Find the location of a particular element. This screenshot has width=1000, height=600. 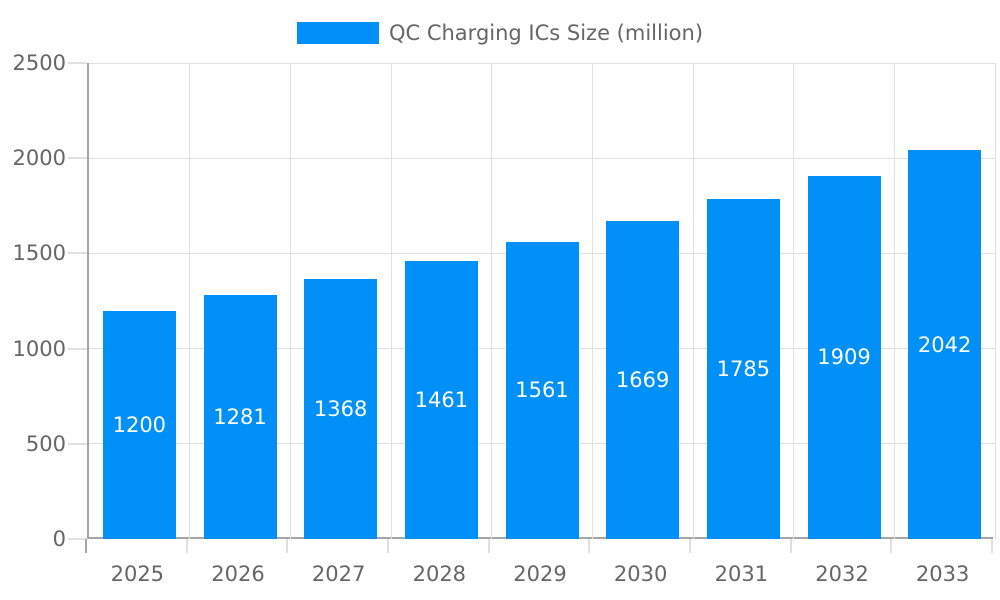

bar-value-label: 1200 is located at coordinates (139, 424).